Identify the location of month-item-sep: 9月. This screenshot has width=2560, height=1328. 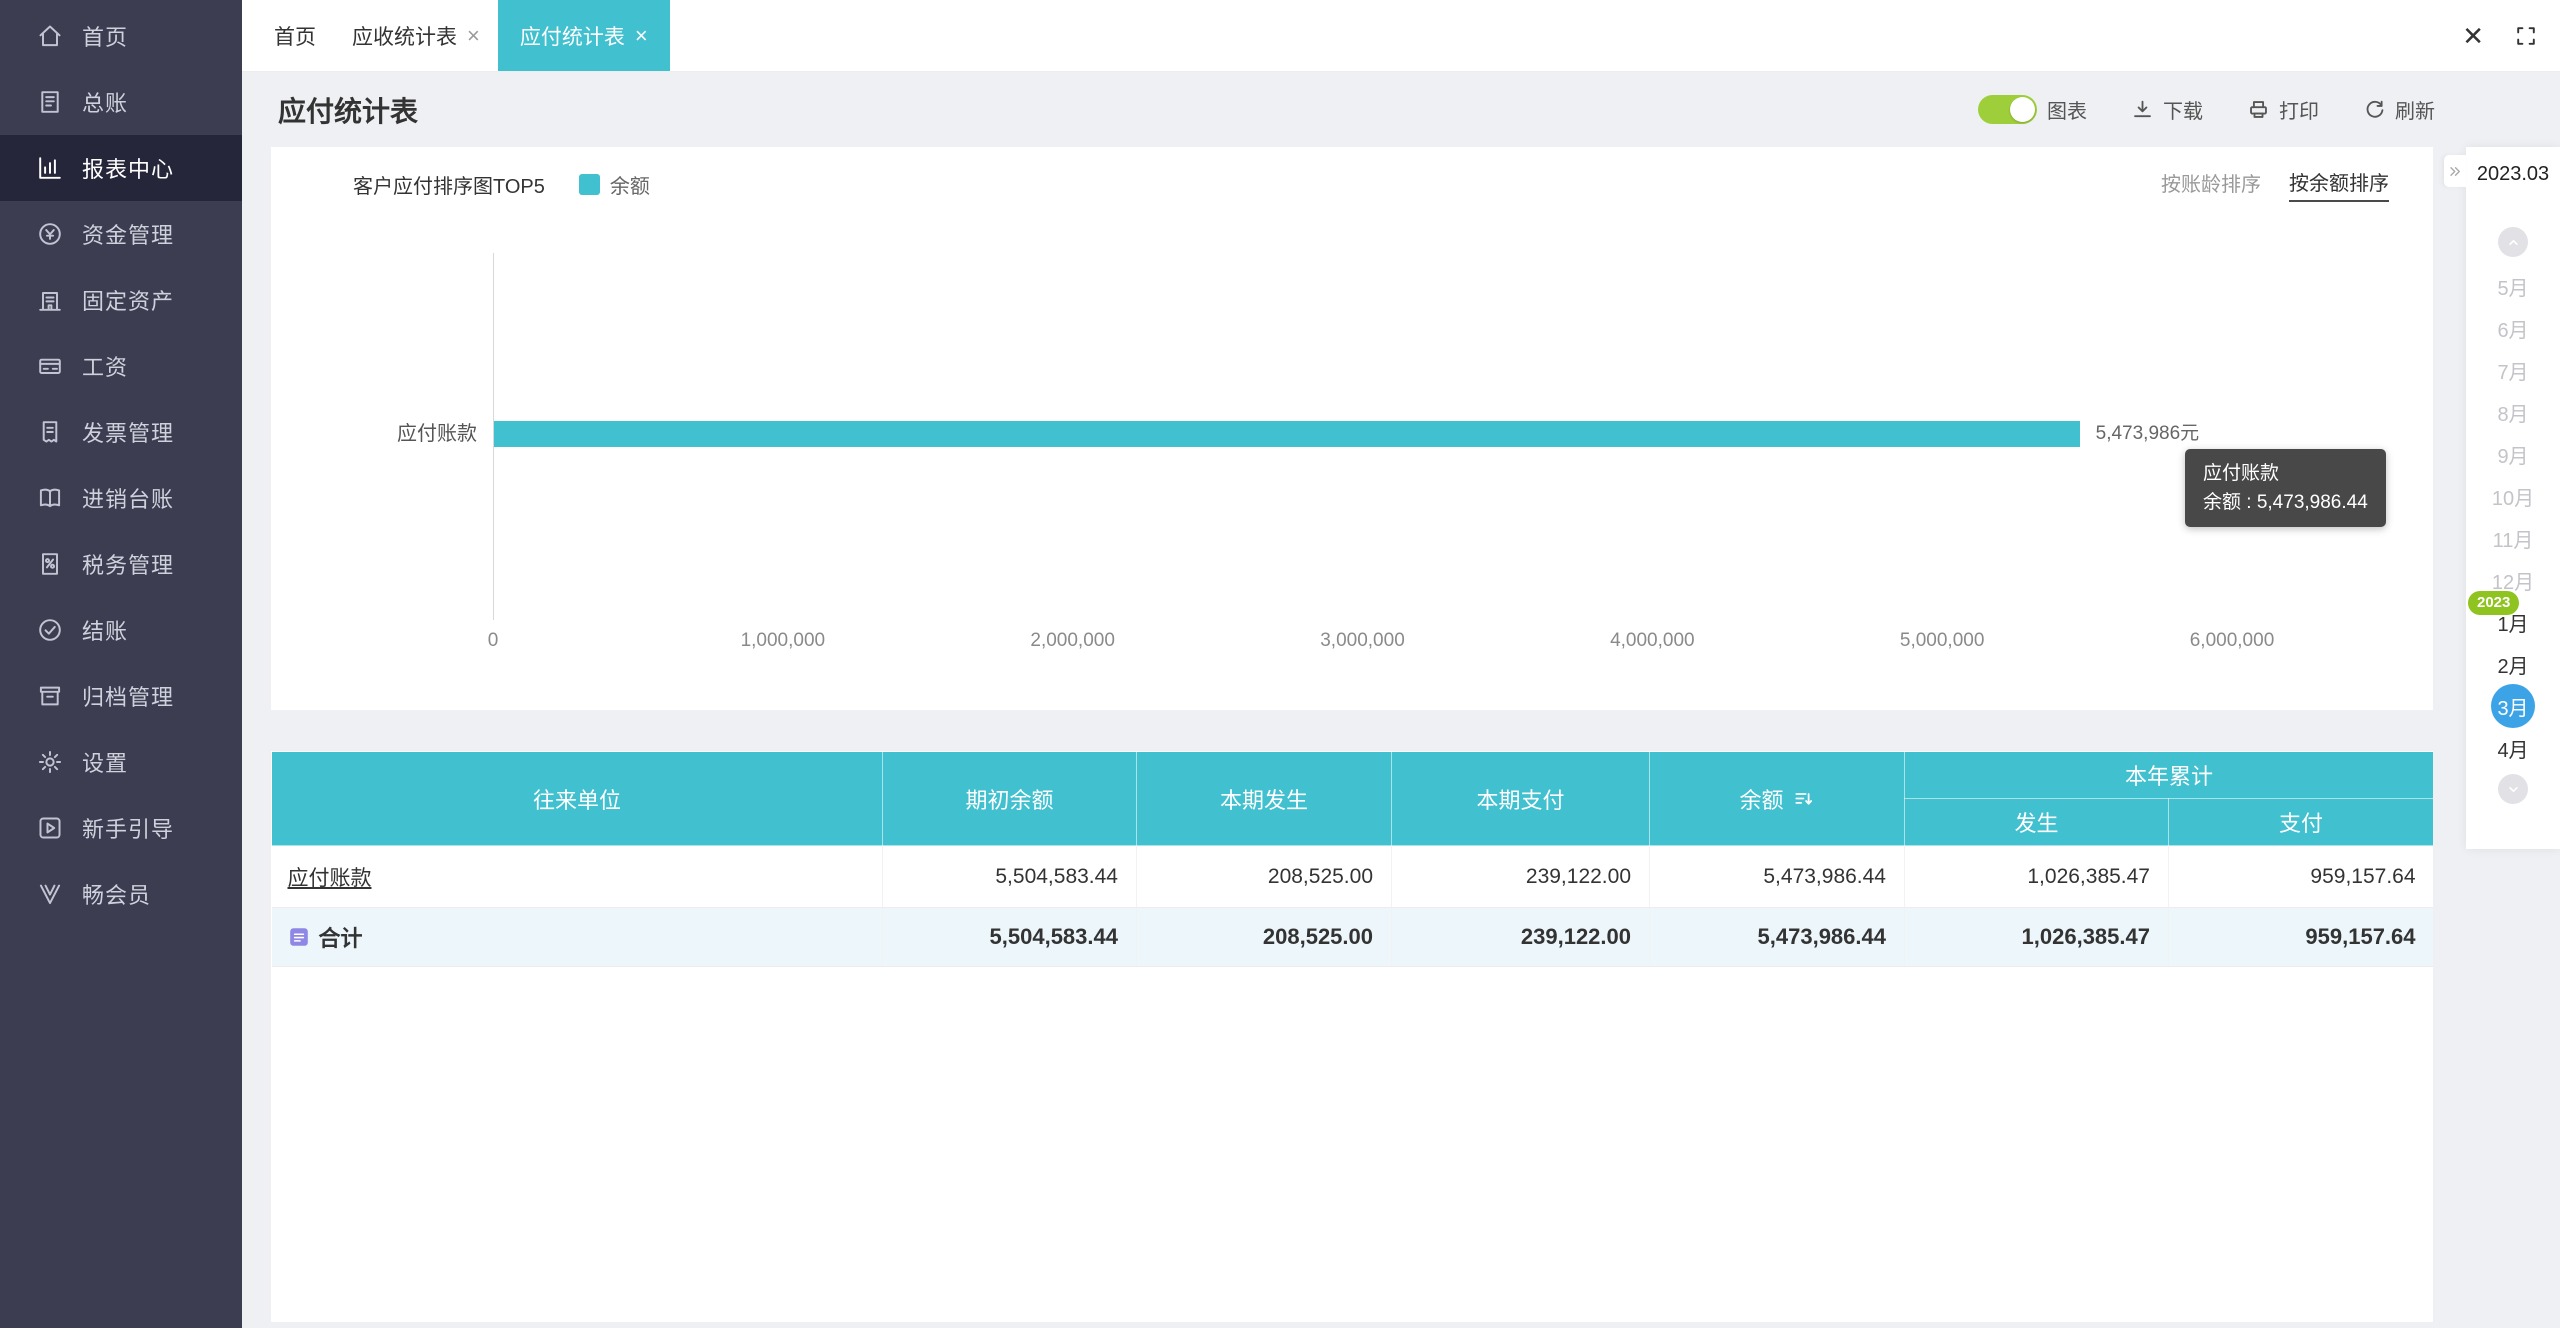
(2513, 456).